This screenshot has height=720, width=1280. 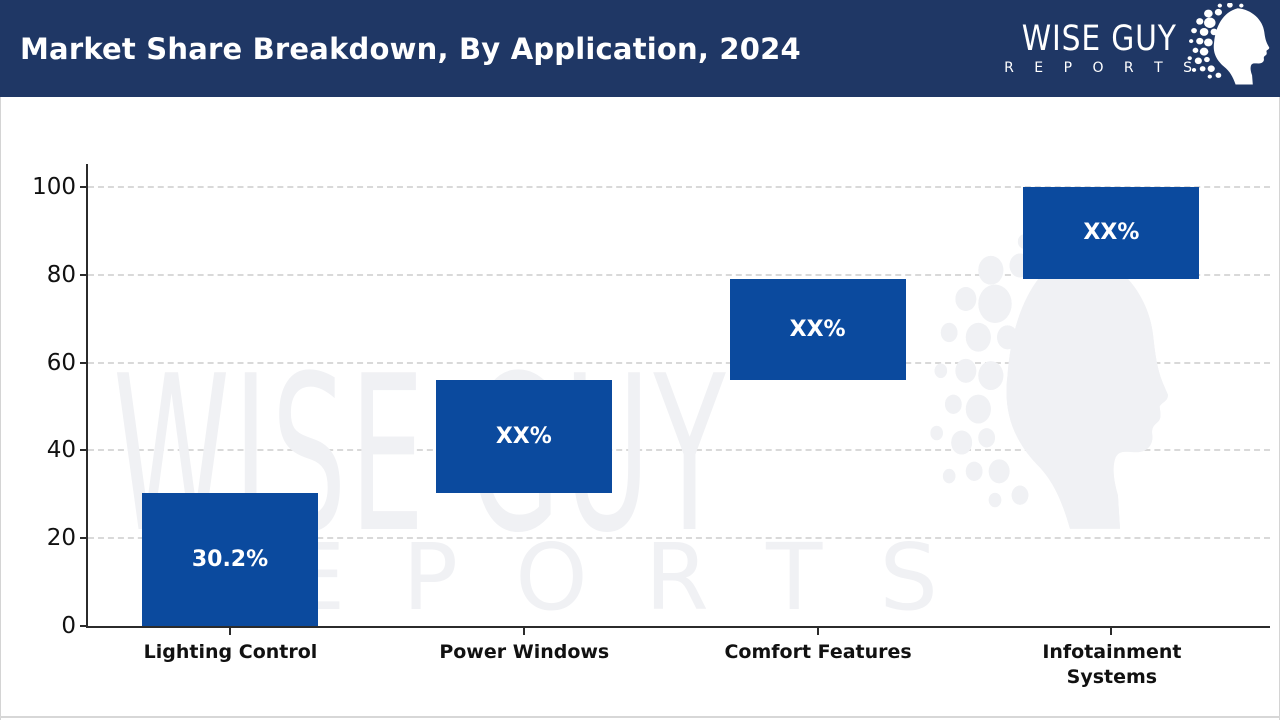 What do you see at coordinates (61, 274) in the screenshot?
I see `y-axis-label-80: 80` at bounding box center [61, 274].